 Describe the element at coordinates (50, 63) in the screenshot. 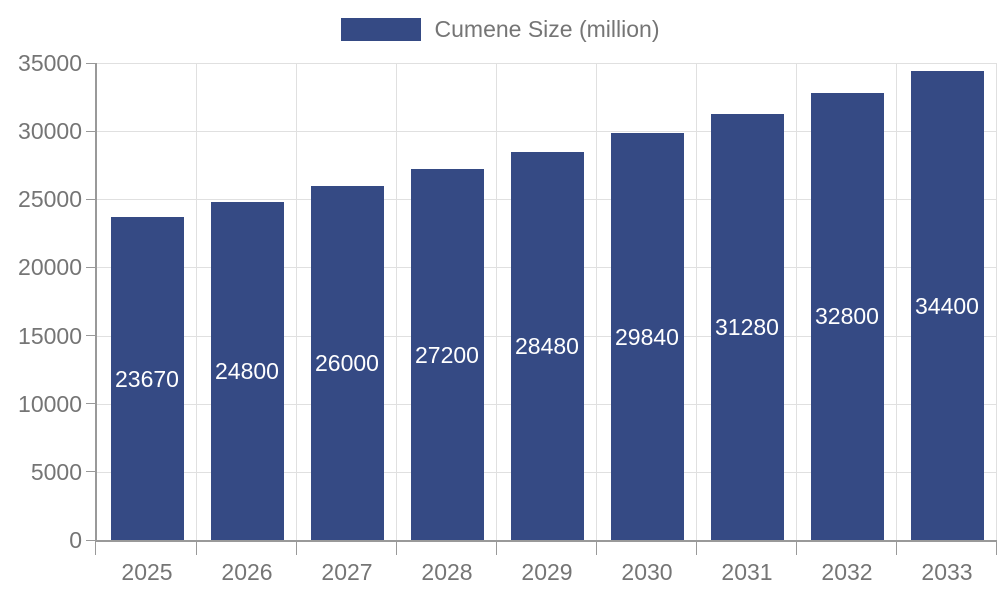

I see `y-tick-label: 35000` at that location.